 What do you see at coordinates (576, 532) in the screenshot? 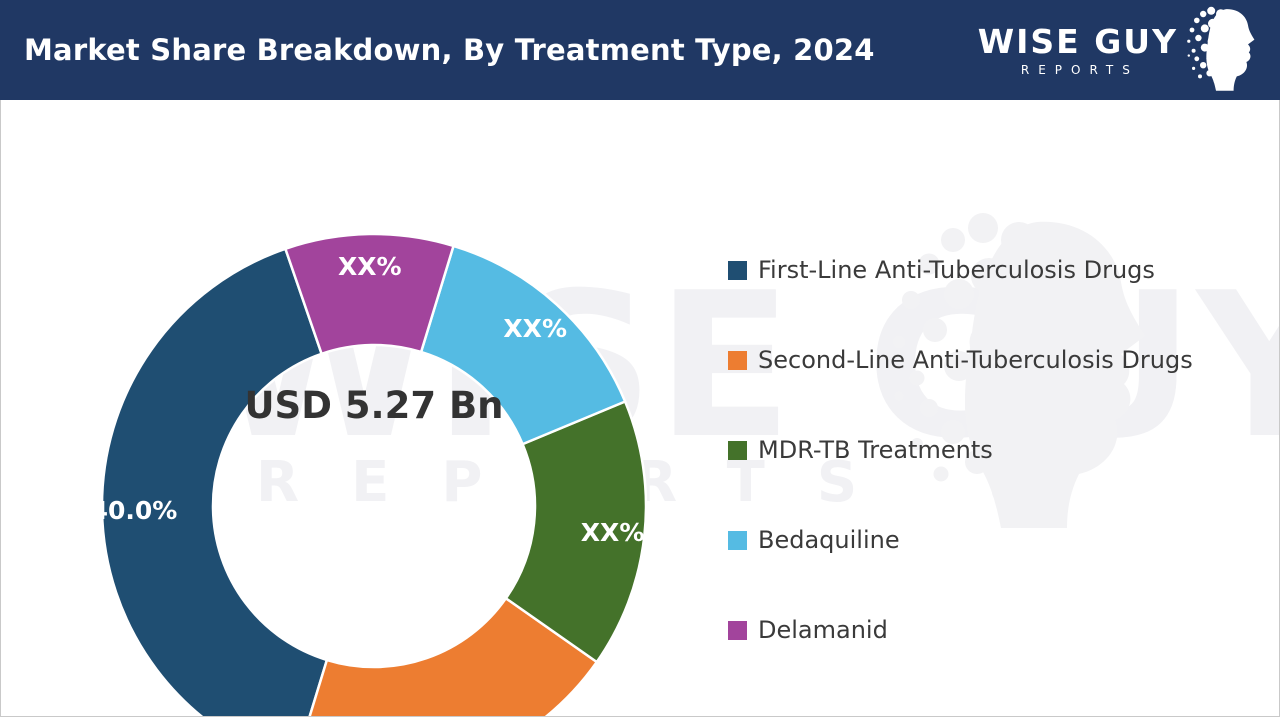
I see `slice-mdr-tb-treatments` at bounding box center [576, 532].